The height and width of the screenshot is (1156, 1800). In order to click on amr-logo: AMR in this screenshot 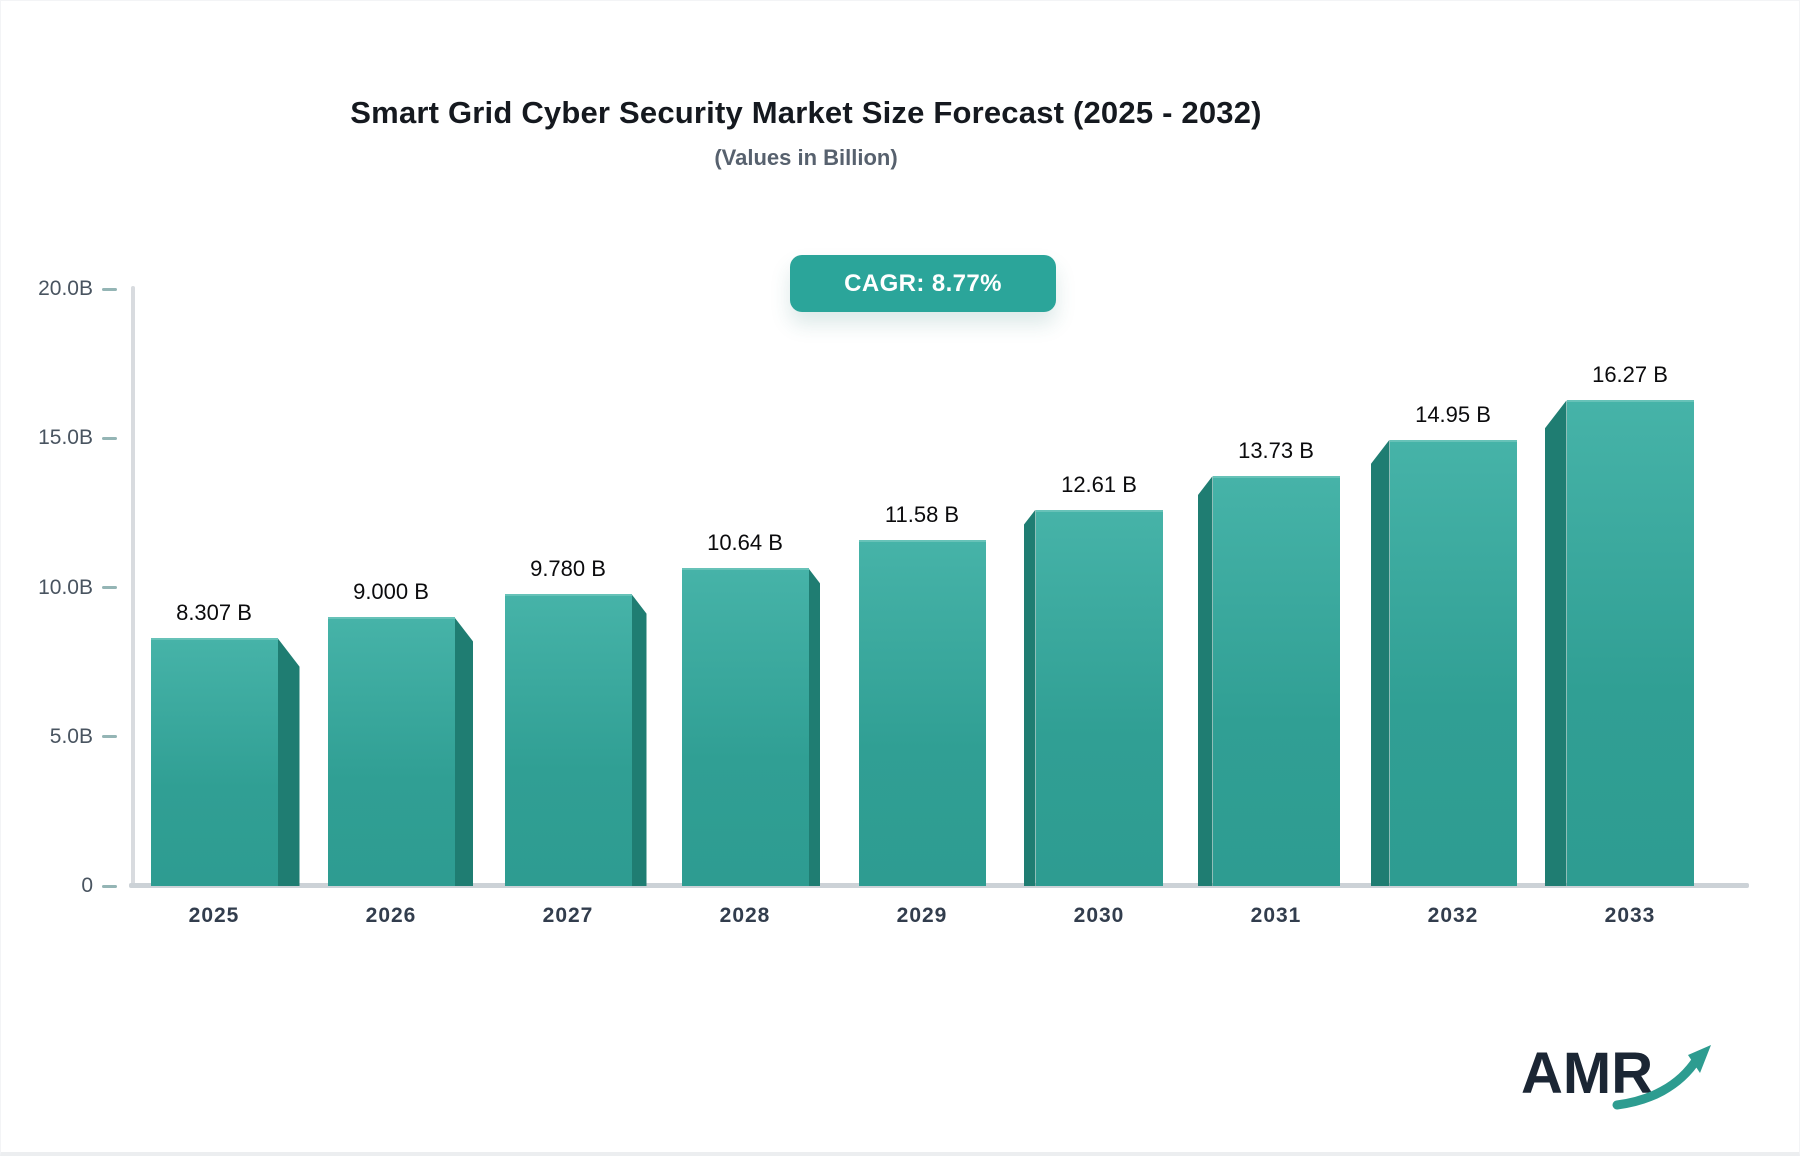, I will do `click(1626, 1073)`.